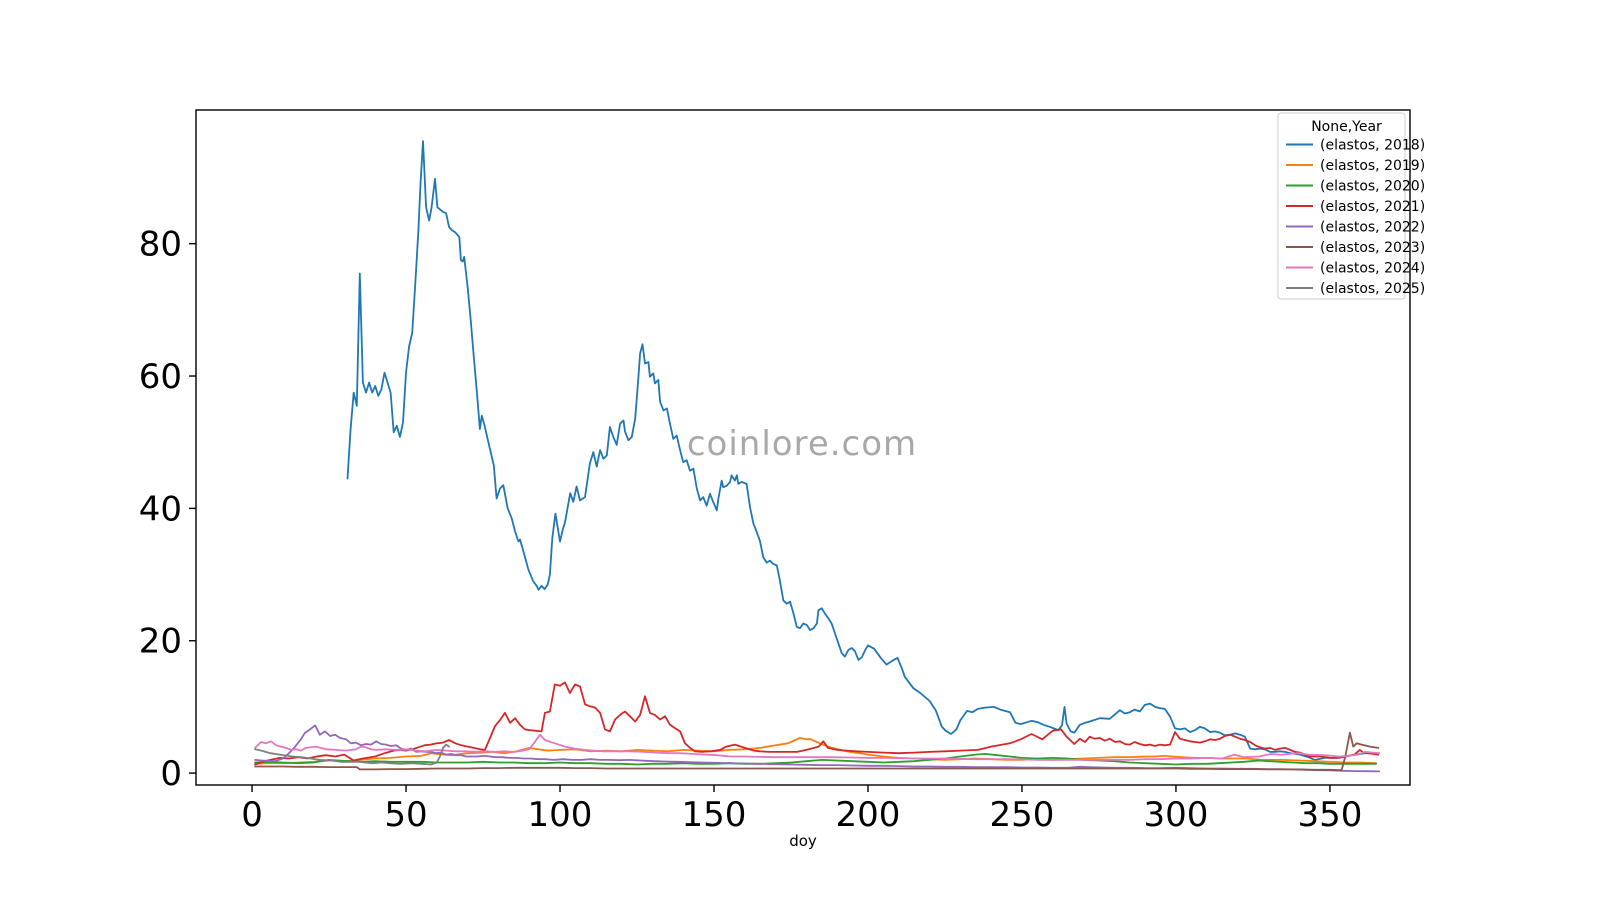 The height and width of the screenshot is (900, 1600). I want to click on legend-entry-2020: (elastos, 2020), so click(1355, 187).